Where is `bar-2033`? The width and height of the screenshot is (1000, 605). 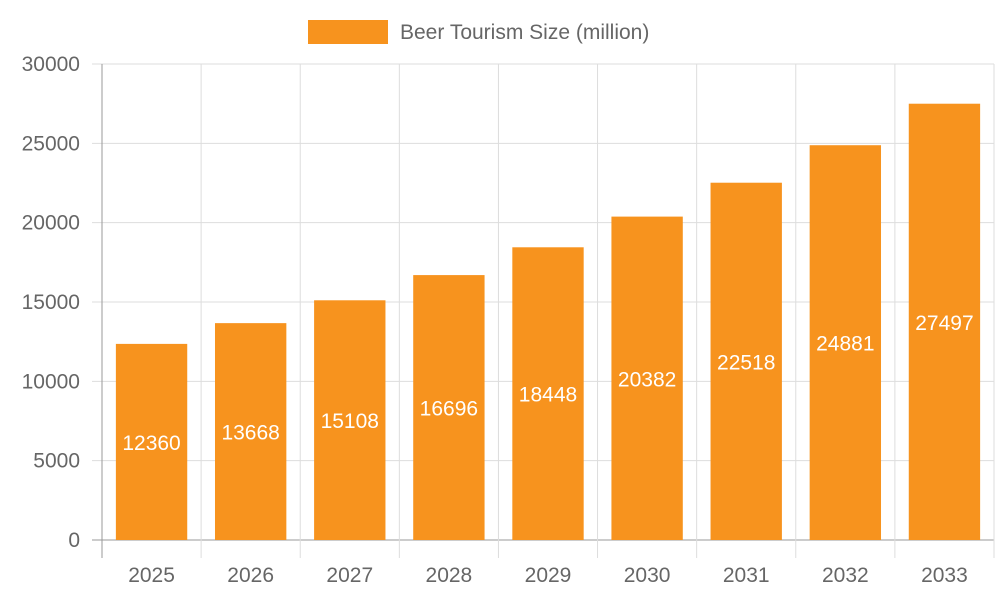 bar-2033 is located at coordinates (944, 321).